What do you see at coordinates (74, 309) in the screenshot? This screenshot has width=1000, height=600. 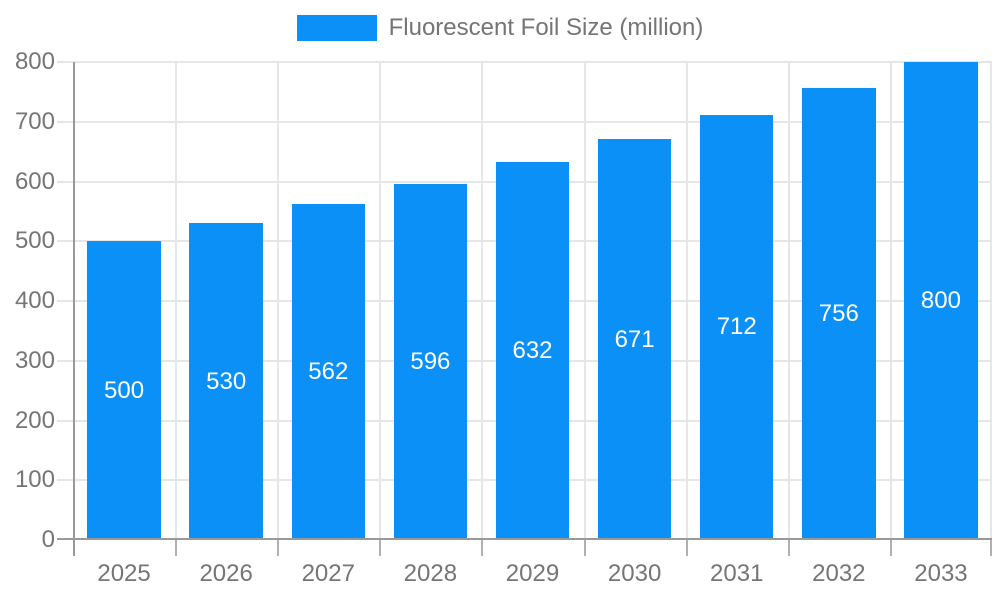 I see `y-axis-line` at bounding box center [74, 309].